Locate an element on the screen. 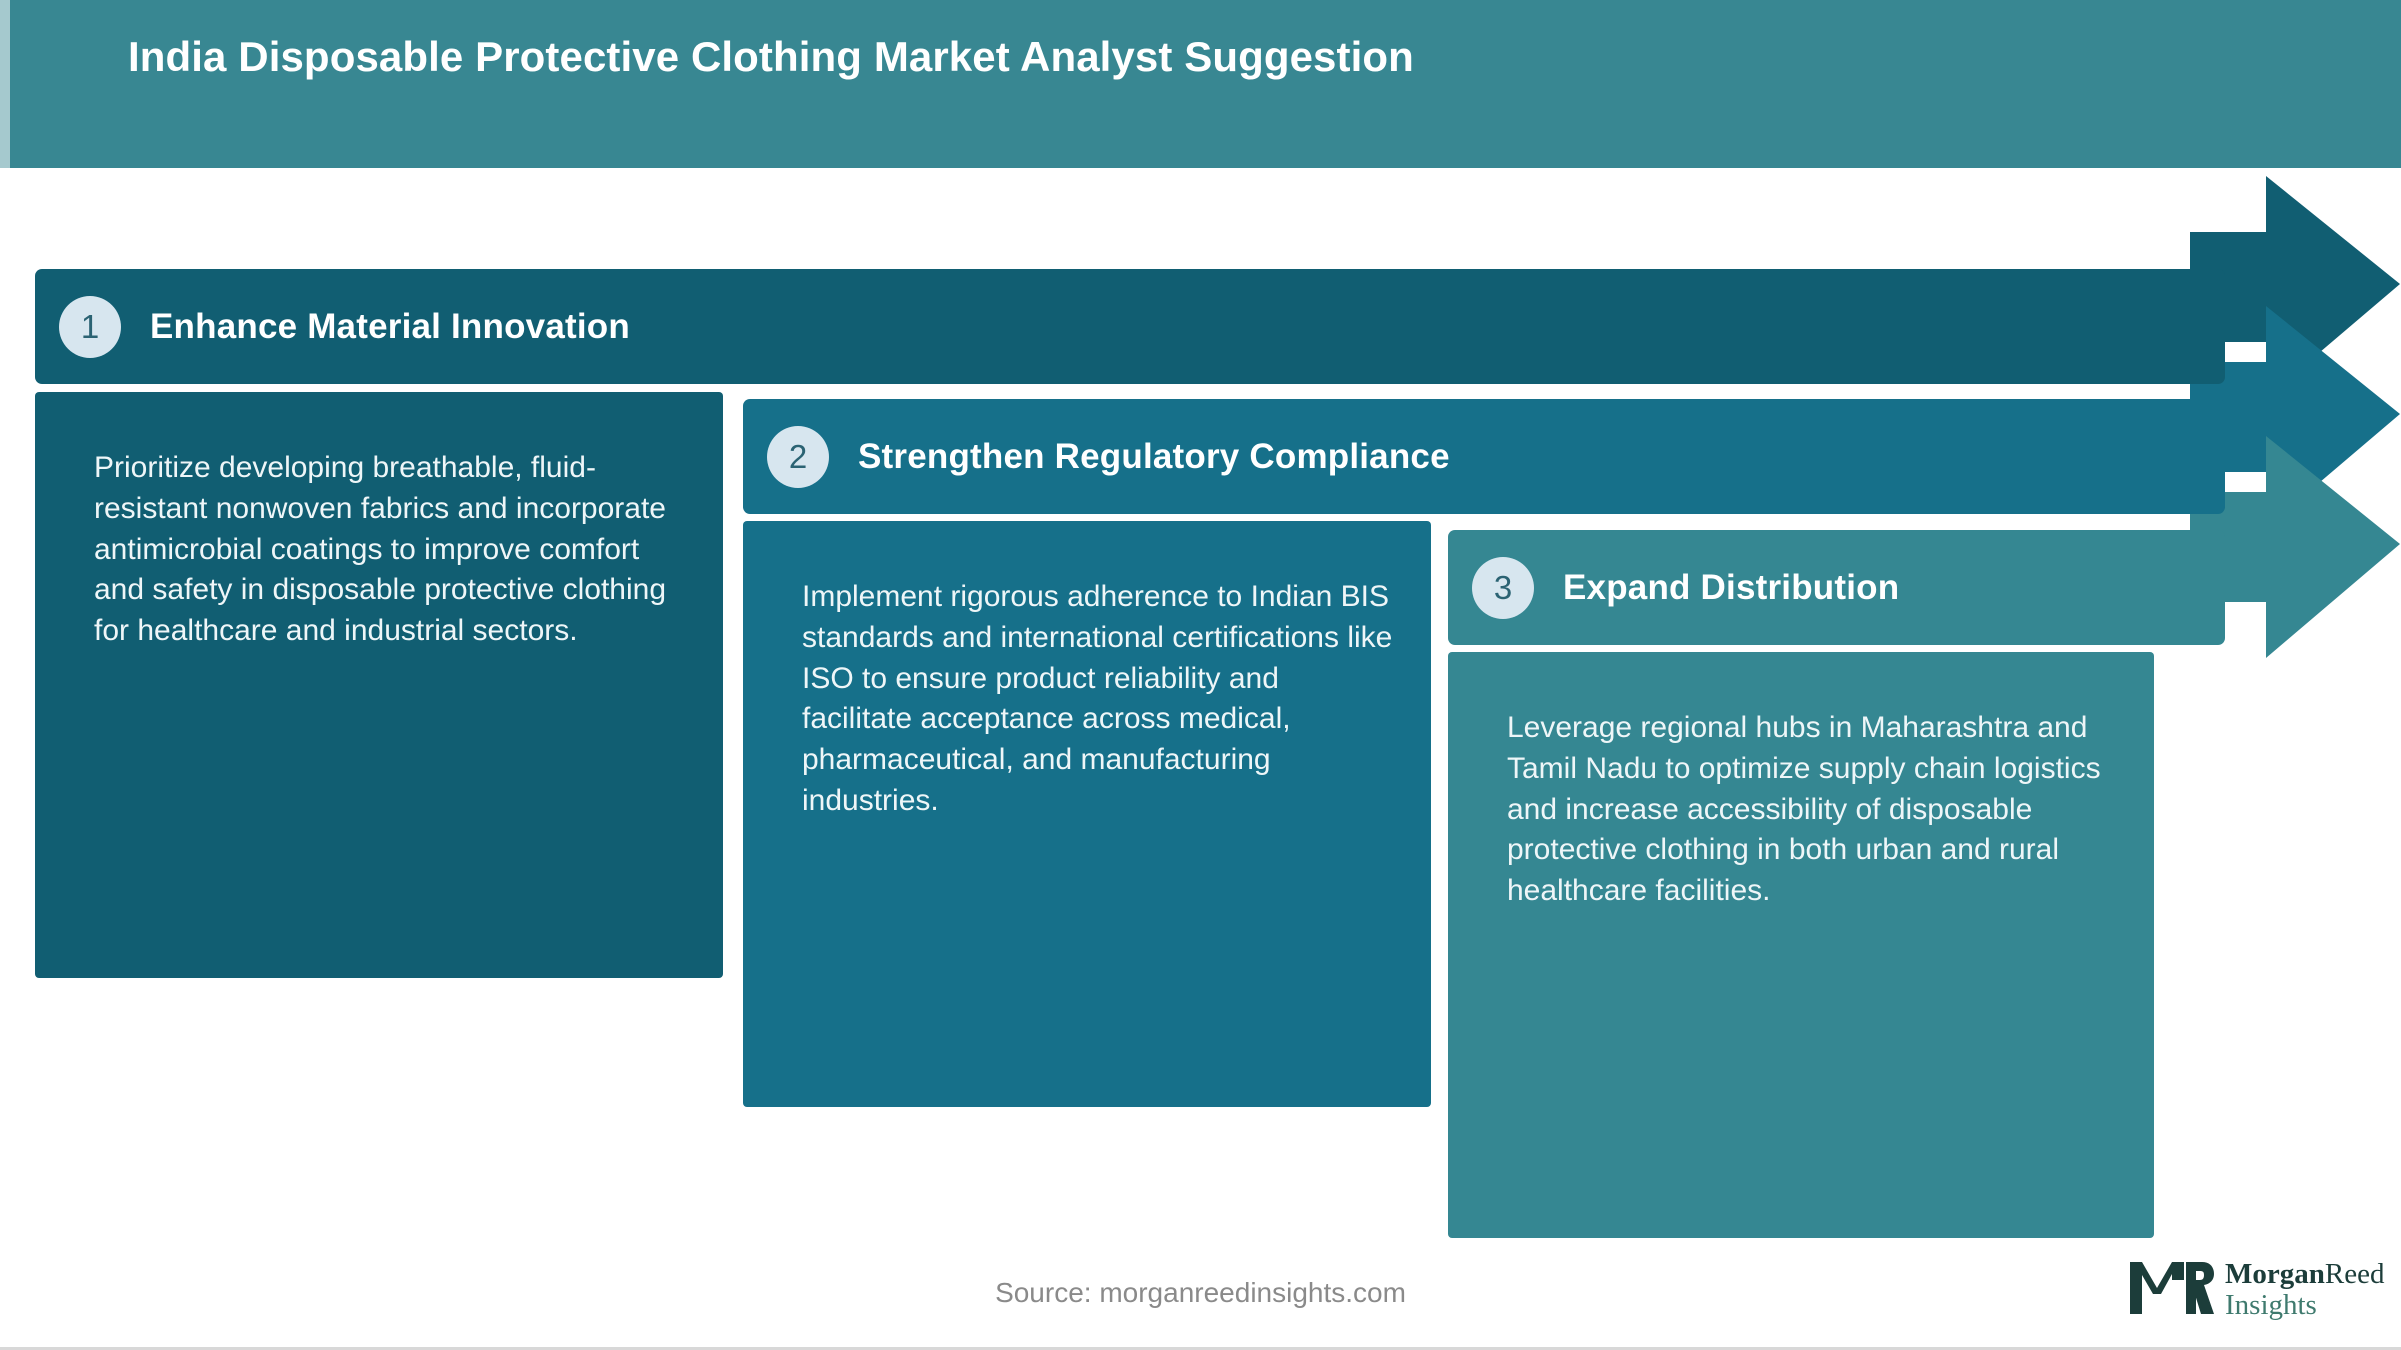  brand-name-line1: MorganReed is located at coordinates (2304, 1274).